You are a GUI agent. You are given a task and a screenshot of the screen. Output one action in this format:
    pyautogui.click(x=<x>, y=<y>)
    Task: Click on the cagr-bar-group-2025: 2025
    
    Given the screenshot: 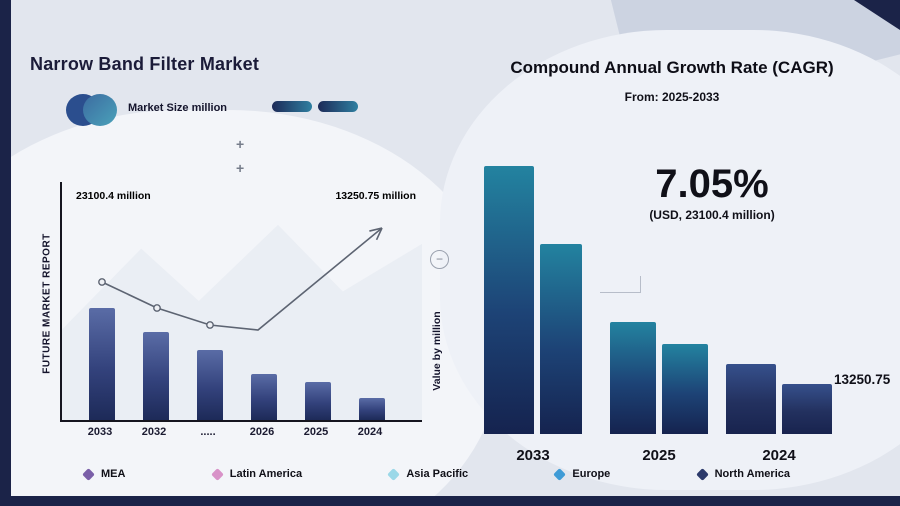 What is the action you would take?
    pyautogui.click(x=659, y=393)
    